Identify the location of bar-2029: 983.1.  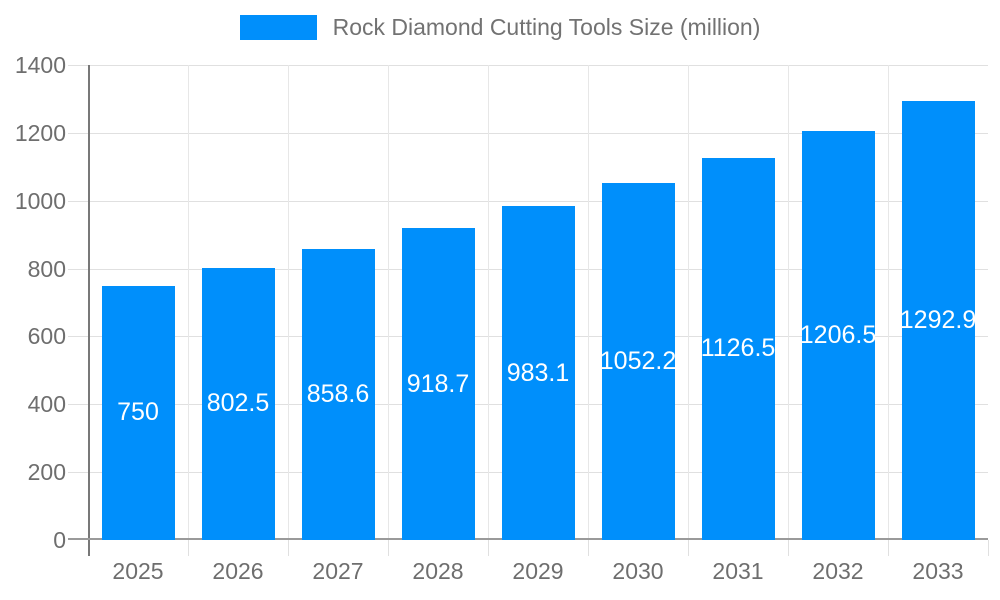
(538, 373).